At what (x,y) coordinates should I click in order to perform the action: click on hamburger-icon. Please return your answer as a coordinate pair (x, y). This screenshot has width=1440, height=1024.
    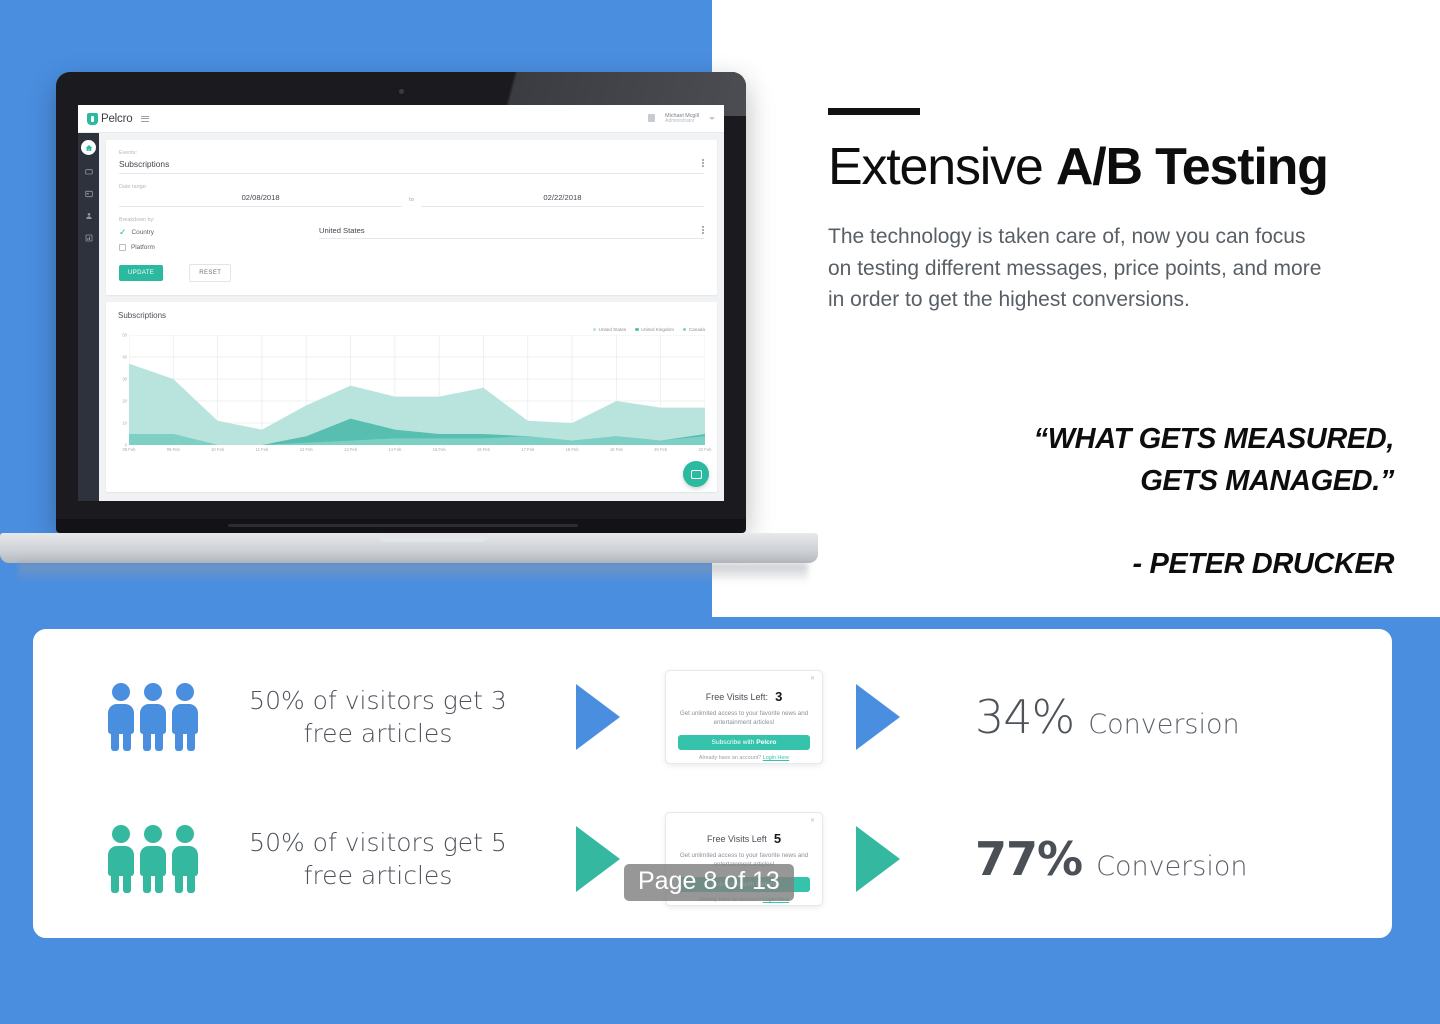
    Looking at the image, I should click on (145, 118).